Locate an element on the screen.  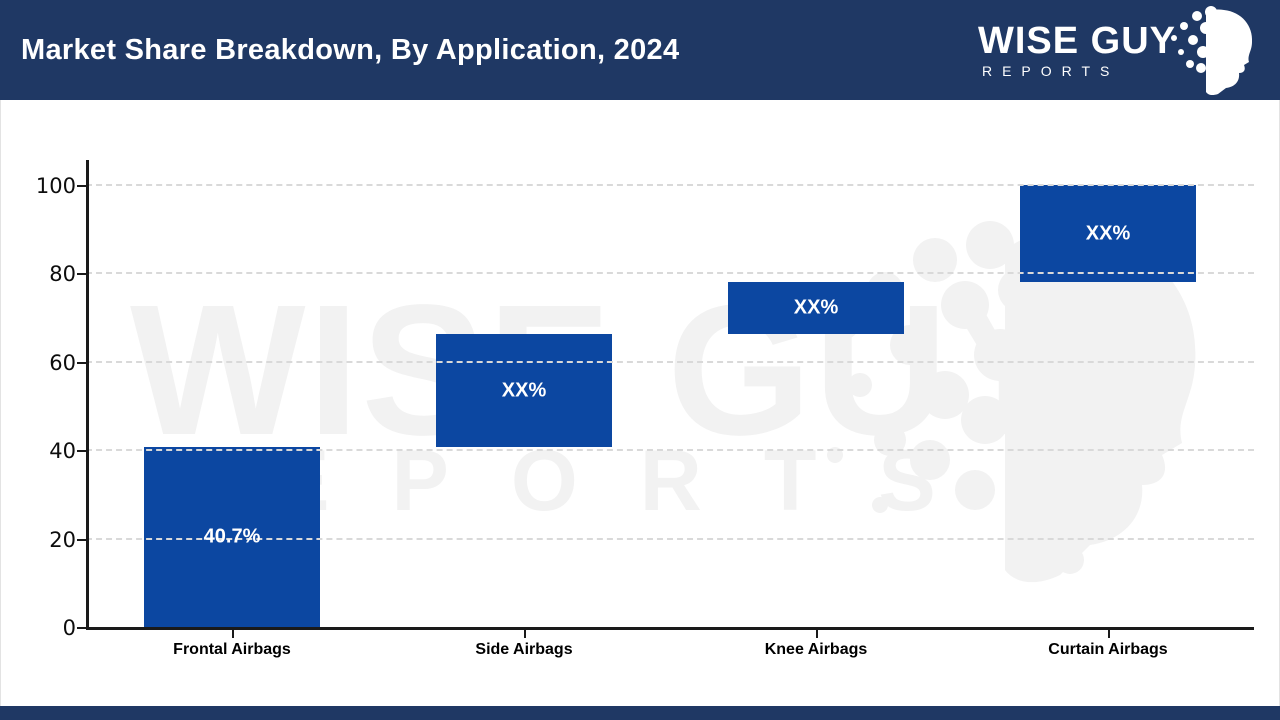
bar-curtain-airbags is located at coordinates (1108, 234).